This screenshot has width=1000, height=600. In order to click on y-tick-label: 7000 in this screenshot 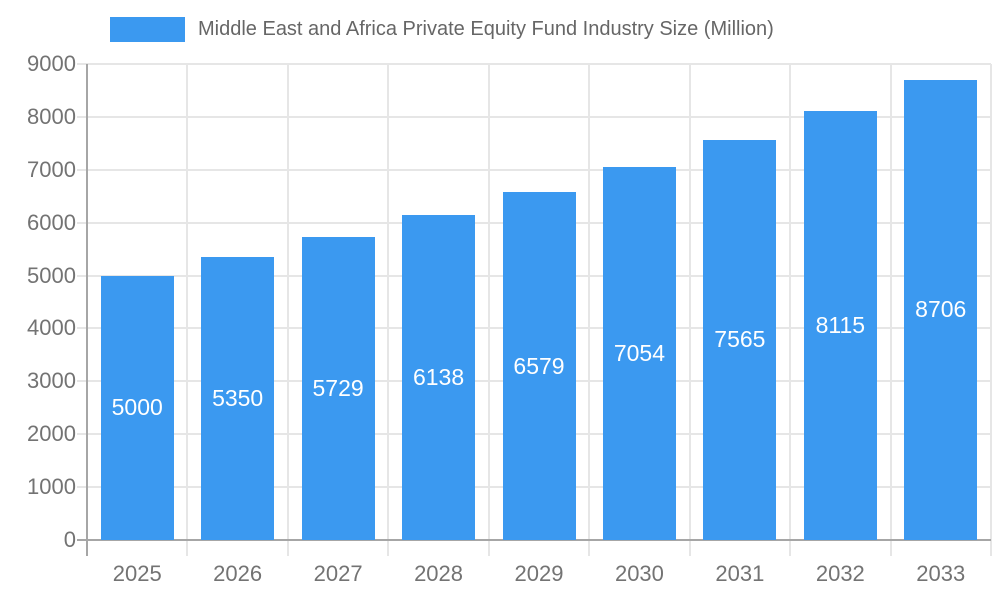, I will do `click(51, 169)`.